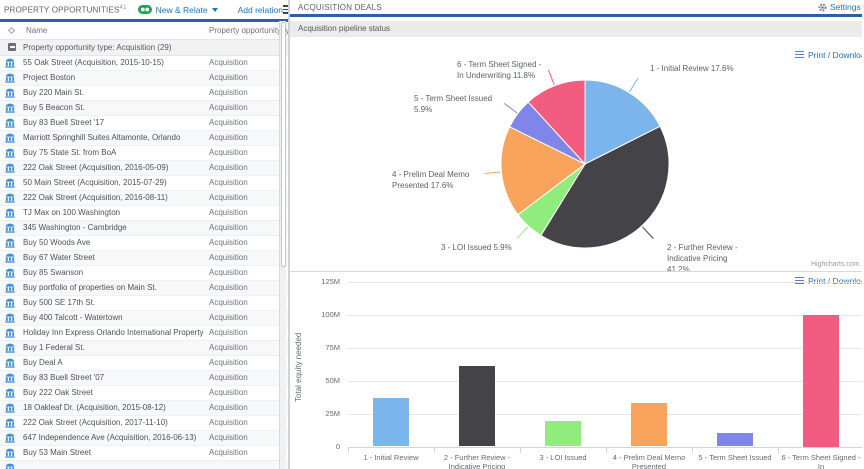  I want to click on panel-title: PROPERTY OPPORTUNITIES41, so click(65, 10).